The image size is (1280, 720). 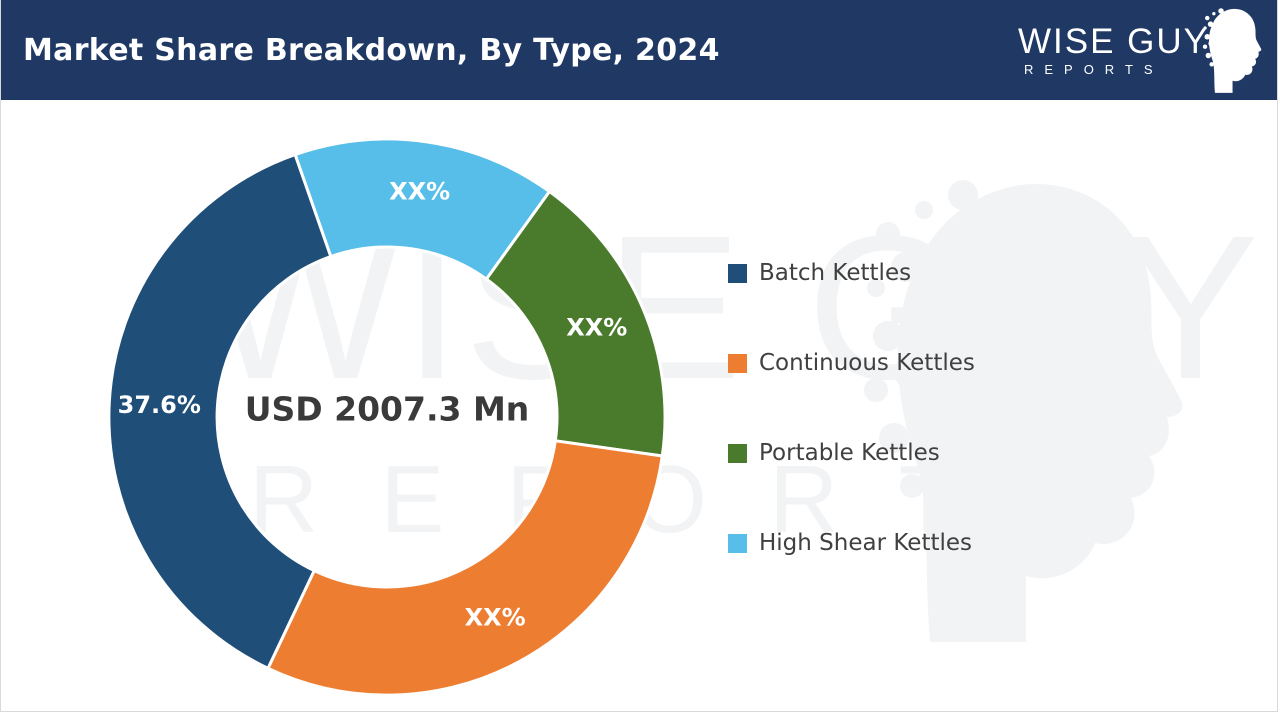 I want to click on legend-label: Batch Kettles, so click(x=835, y=273).